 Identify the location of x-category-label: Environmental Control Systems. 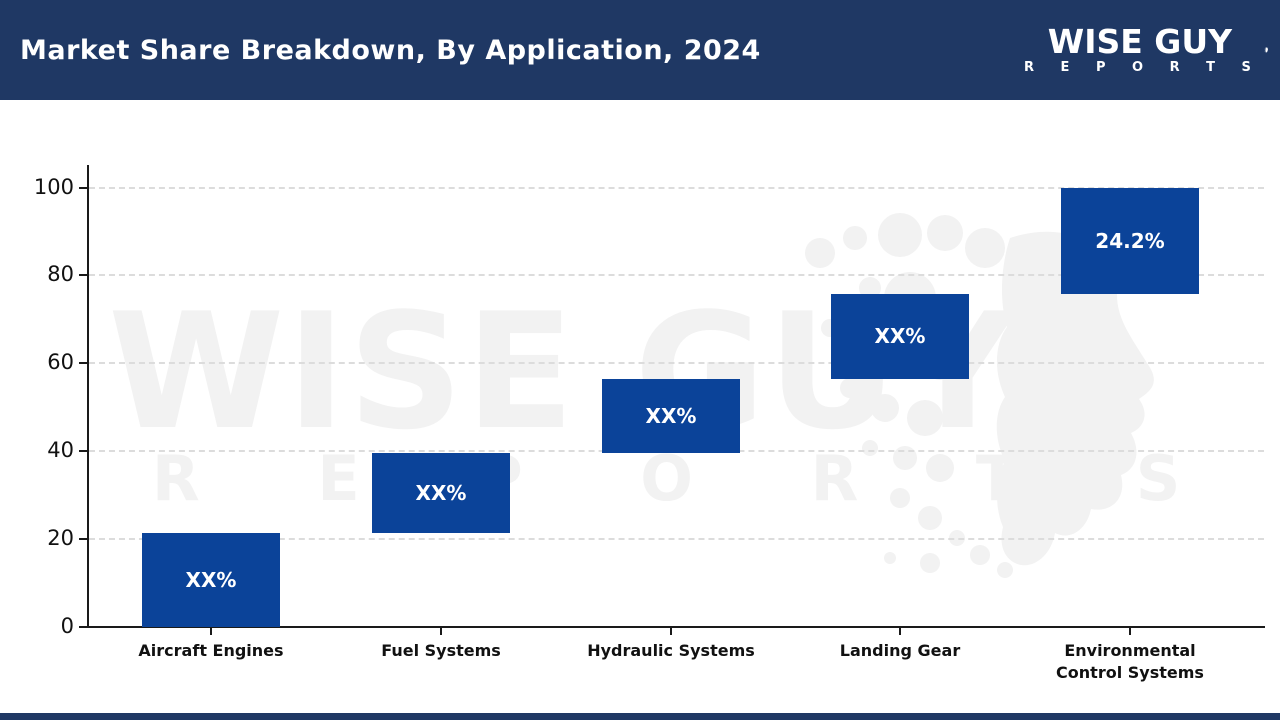
(1130, 661).